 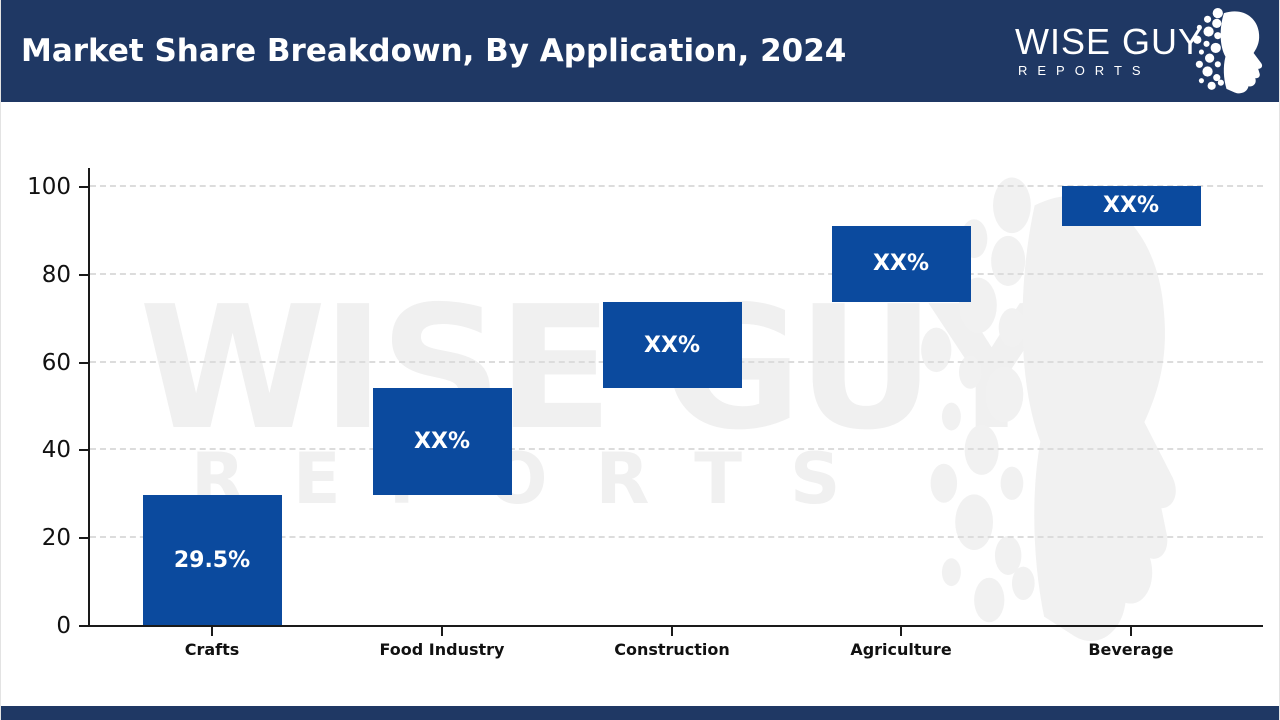 I want to click on bar-label-beverage: XX%, so click(x=1131, y=206).